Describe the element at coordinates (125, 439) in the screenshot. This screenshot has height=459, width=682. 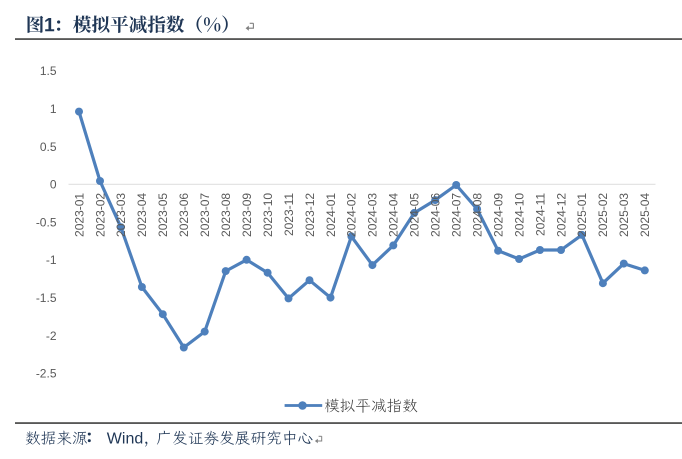
I see `svg-text: Wind` at that location.